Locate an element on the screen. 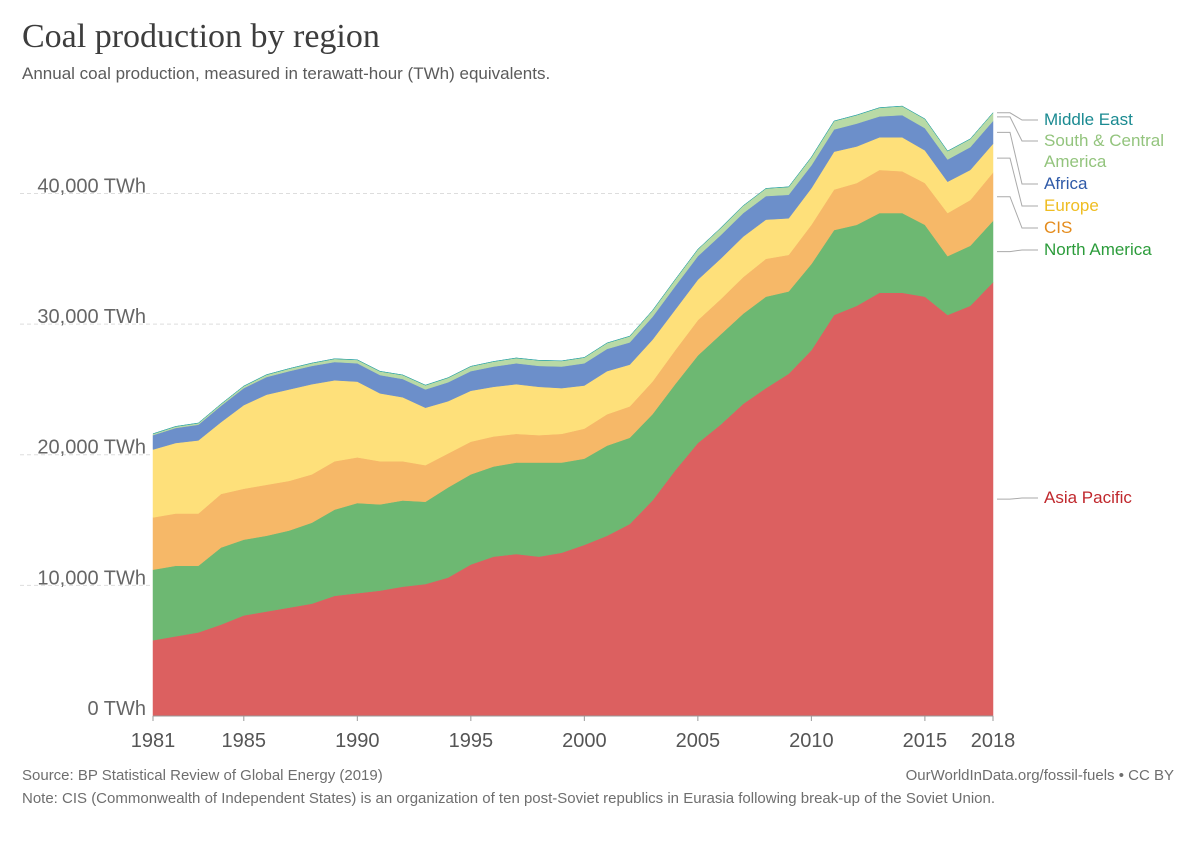 This screenshot has width=1200, height=848. legend-label: North America is located at coordinates (1098, 249).